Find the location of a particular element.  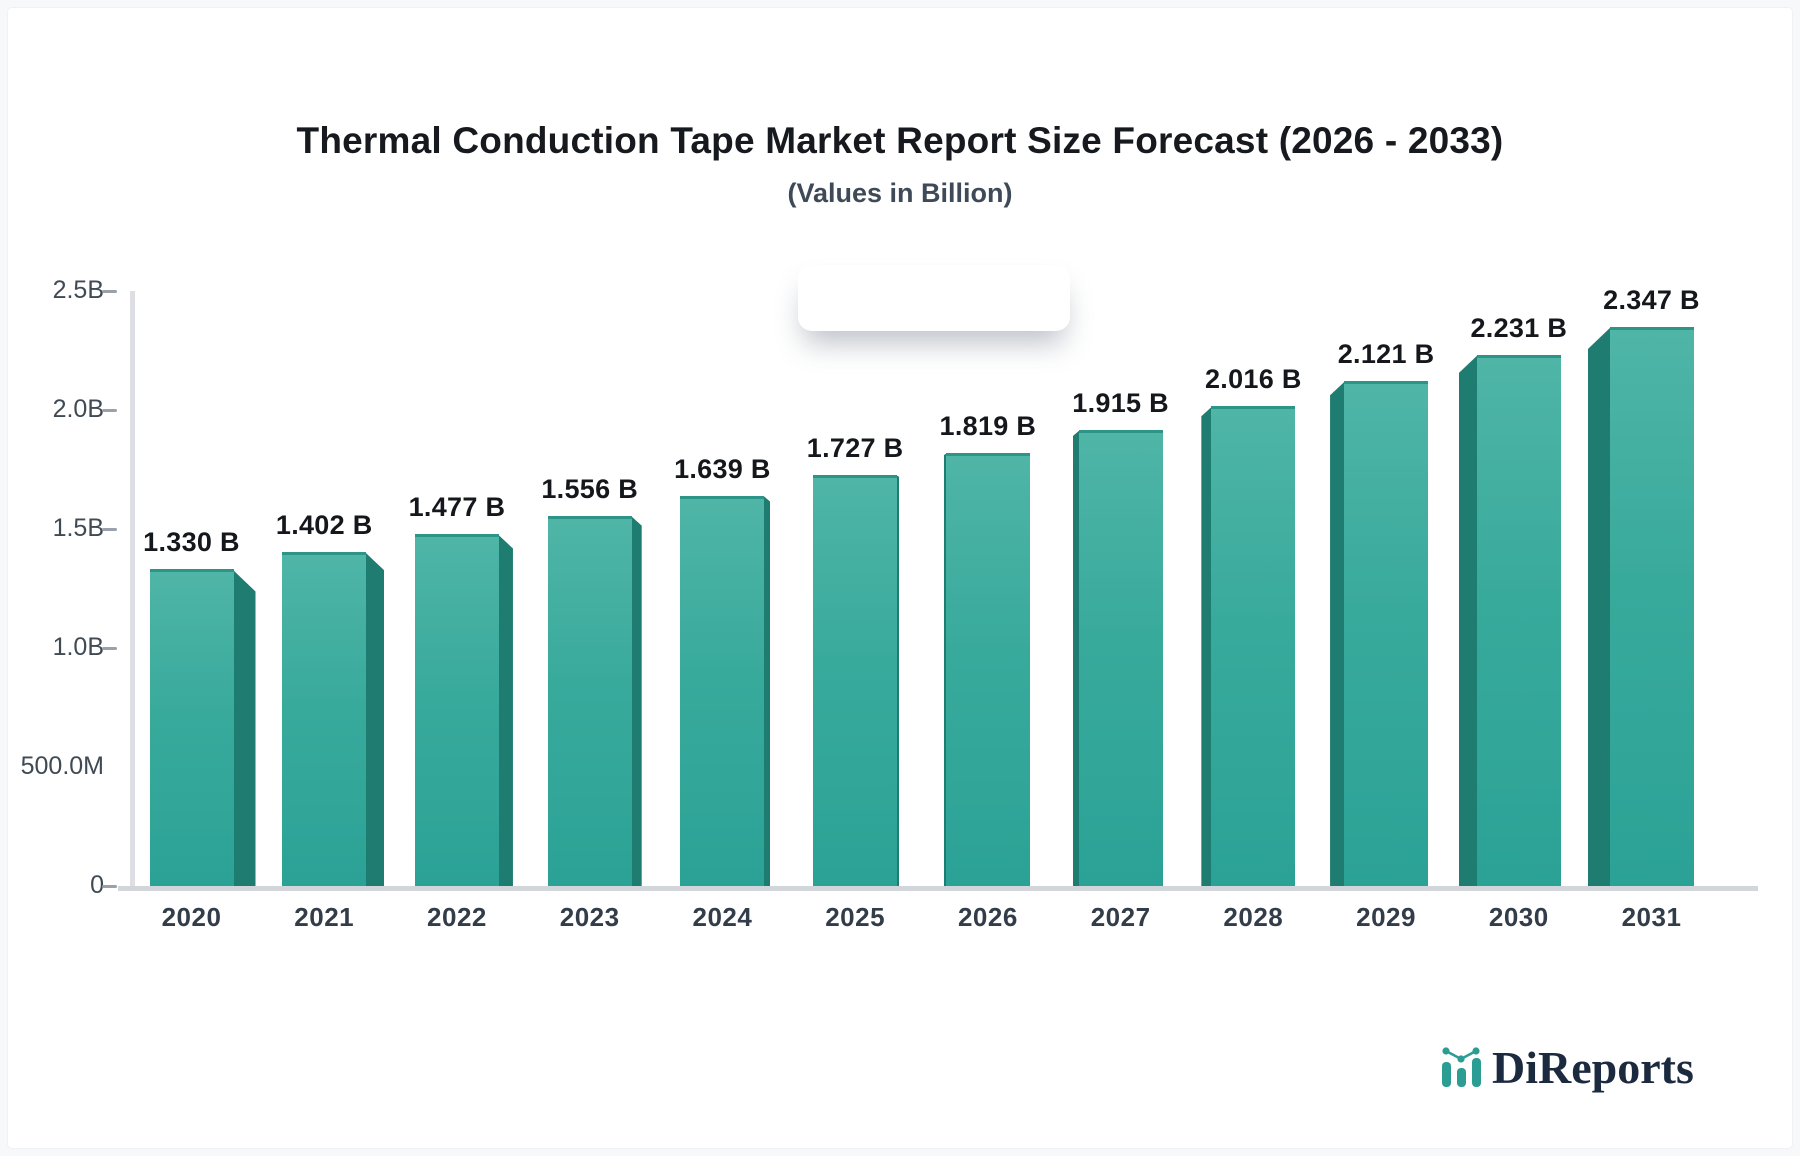

cagr-badge-label: CAGR: 5.30% is located at coordinates (934, 297).